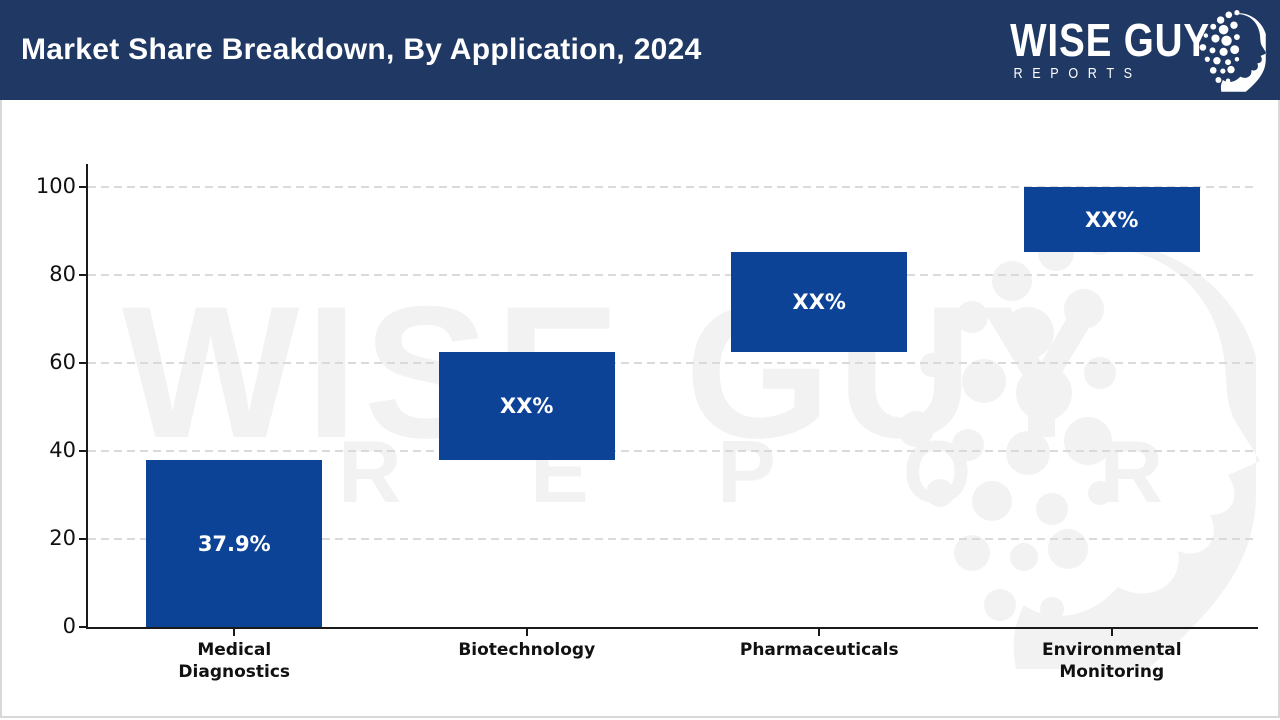  What do you see at coordinates (1111, 661) in the screenshot?
I see `x-tick-label: Environmental Monitoring` at bounding box center [1111, 661].